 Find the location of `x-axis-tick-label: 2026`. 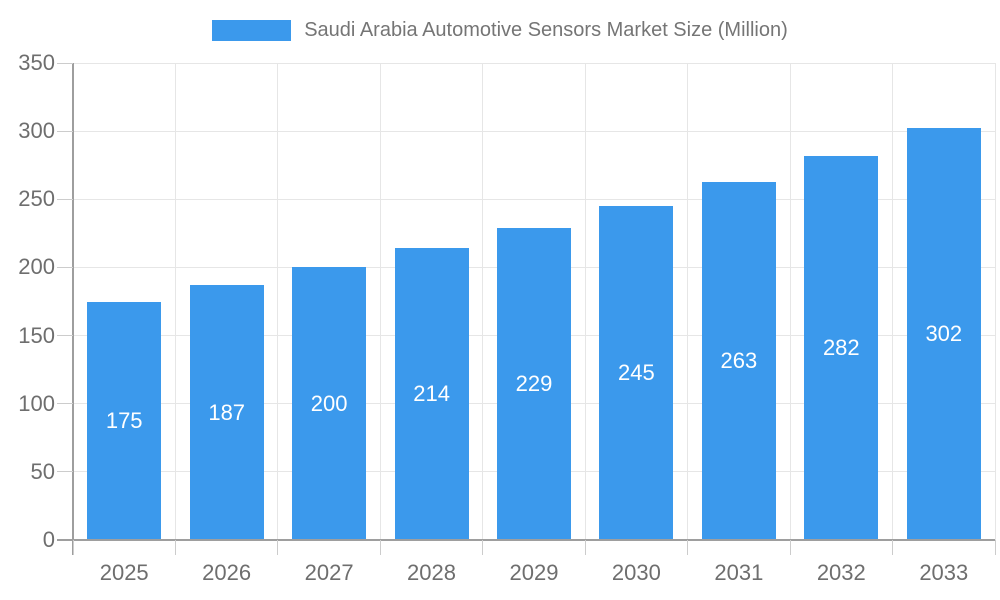

x-axis-tick-label: 2026 is located at coordinates (227, 572).